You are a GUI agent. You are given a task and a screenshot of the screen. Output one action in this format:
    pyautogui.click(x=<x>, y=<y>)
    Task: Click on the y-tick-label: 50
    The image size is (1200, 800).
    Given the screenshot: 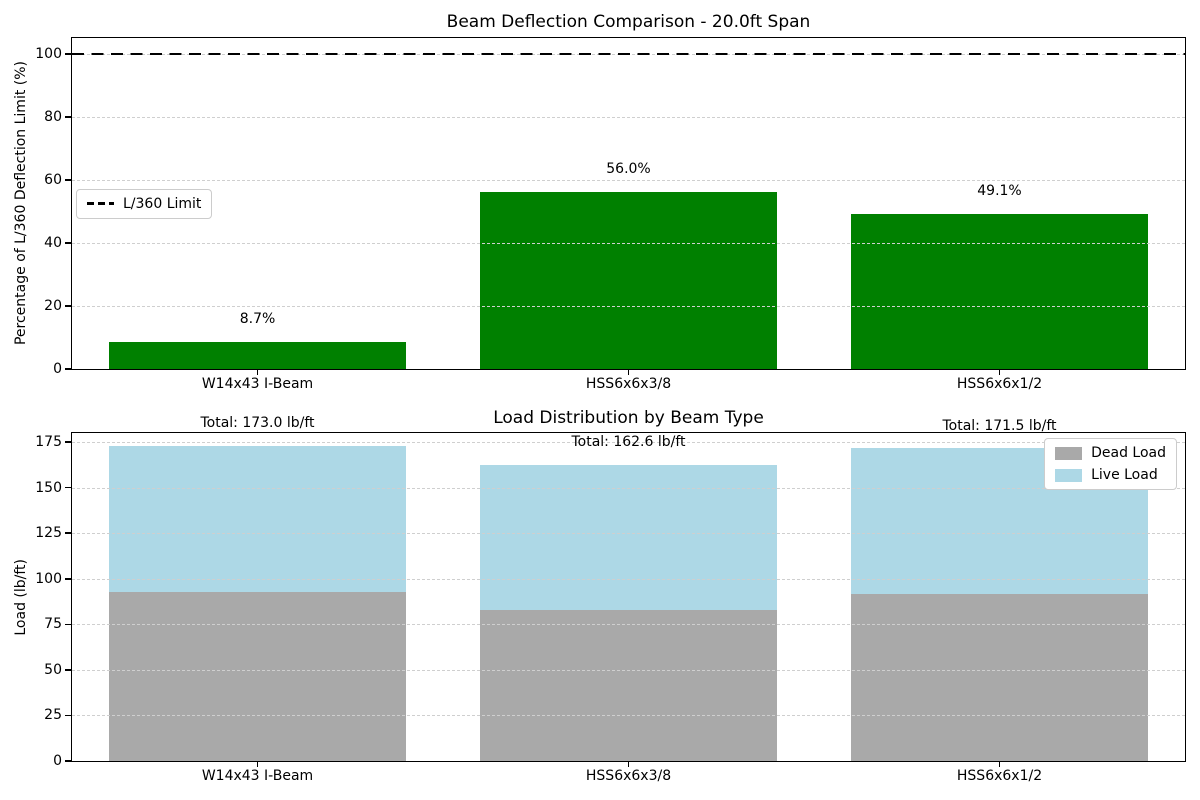 What is the action you would take?
    pyautogui.click(x=53, y=669)
    